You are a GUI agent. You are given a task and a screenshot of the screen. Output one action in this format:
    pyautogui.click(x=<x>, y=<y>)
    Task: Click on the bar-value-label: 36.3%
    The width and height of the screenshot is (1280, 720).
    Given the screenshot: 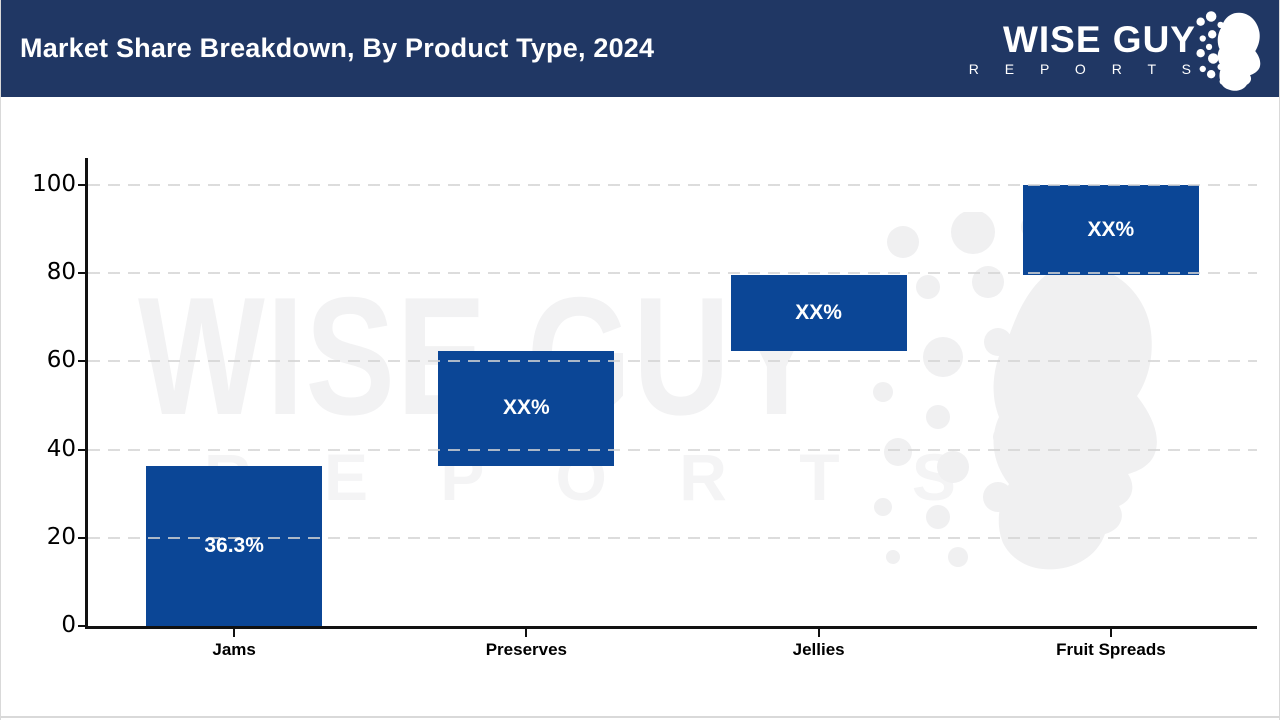 What is the action you would take?
    pyautogui.click(x=234, y=545)
    